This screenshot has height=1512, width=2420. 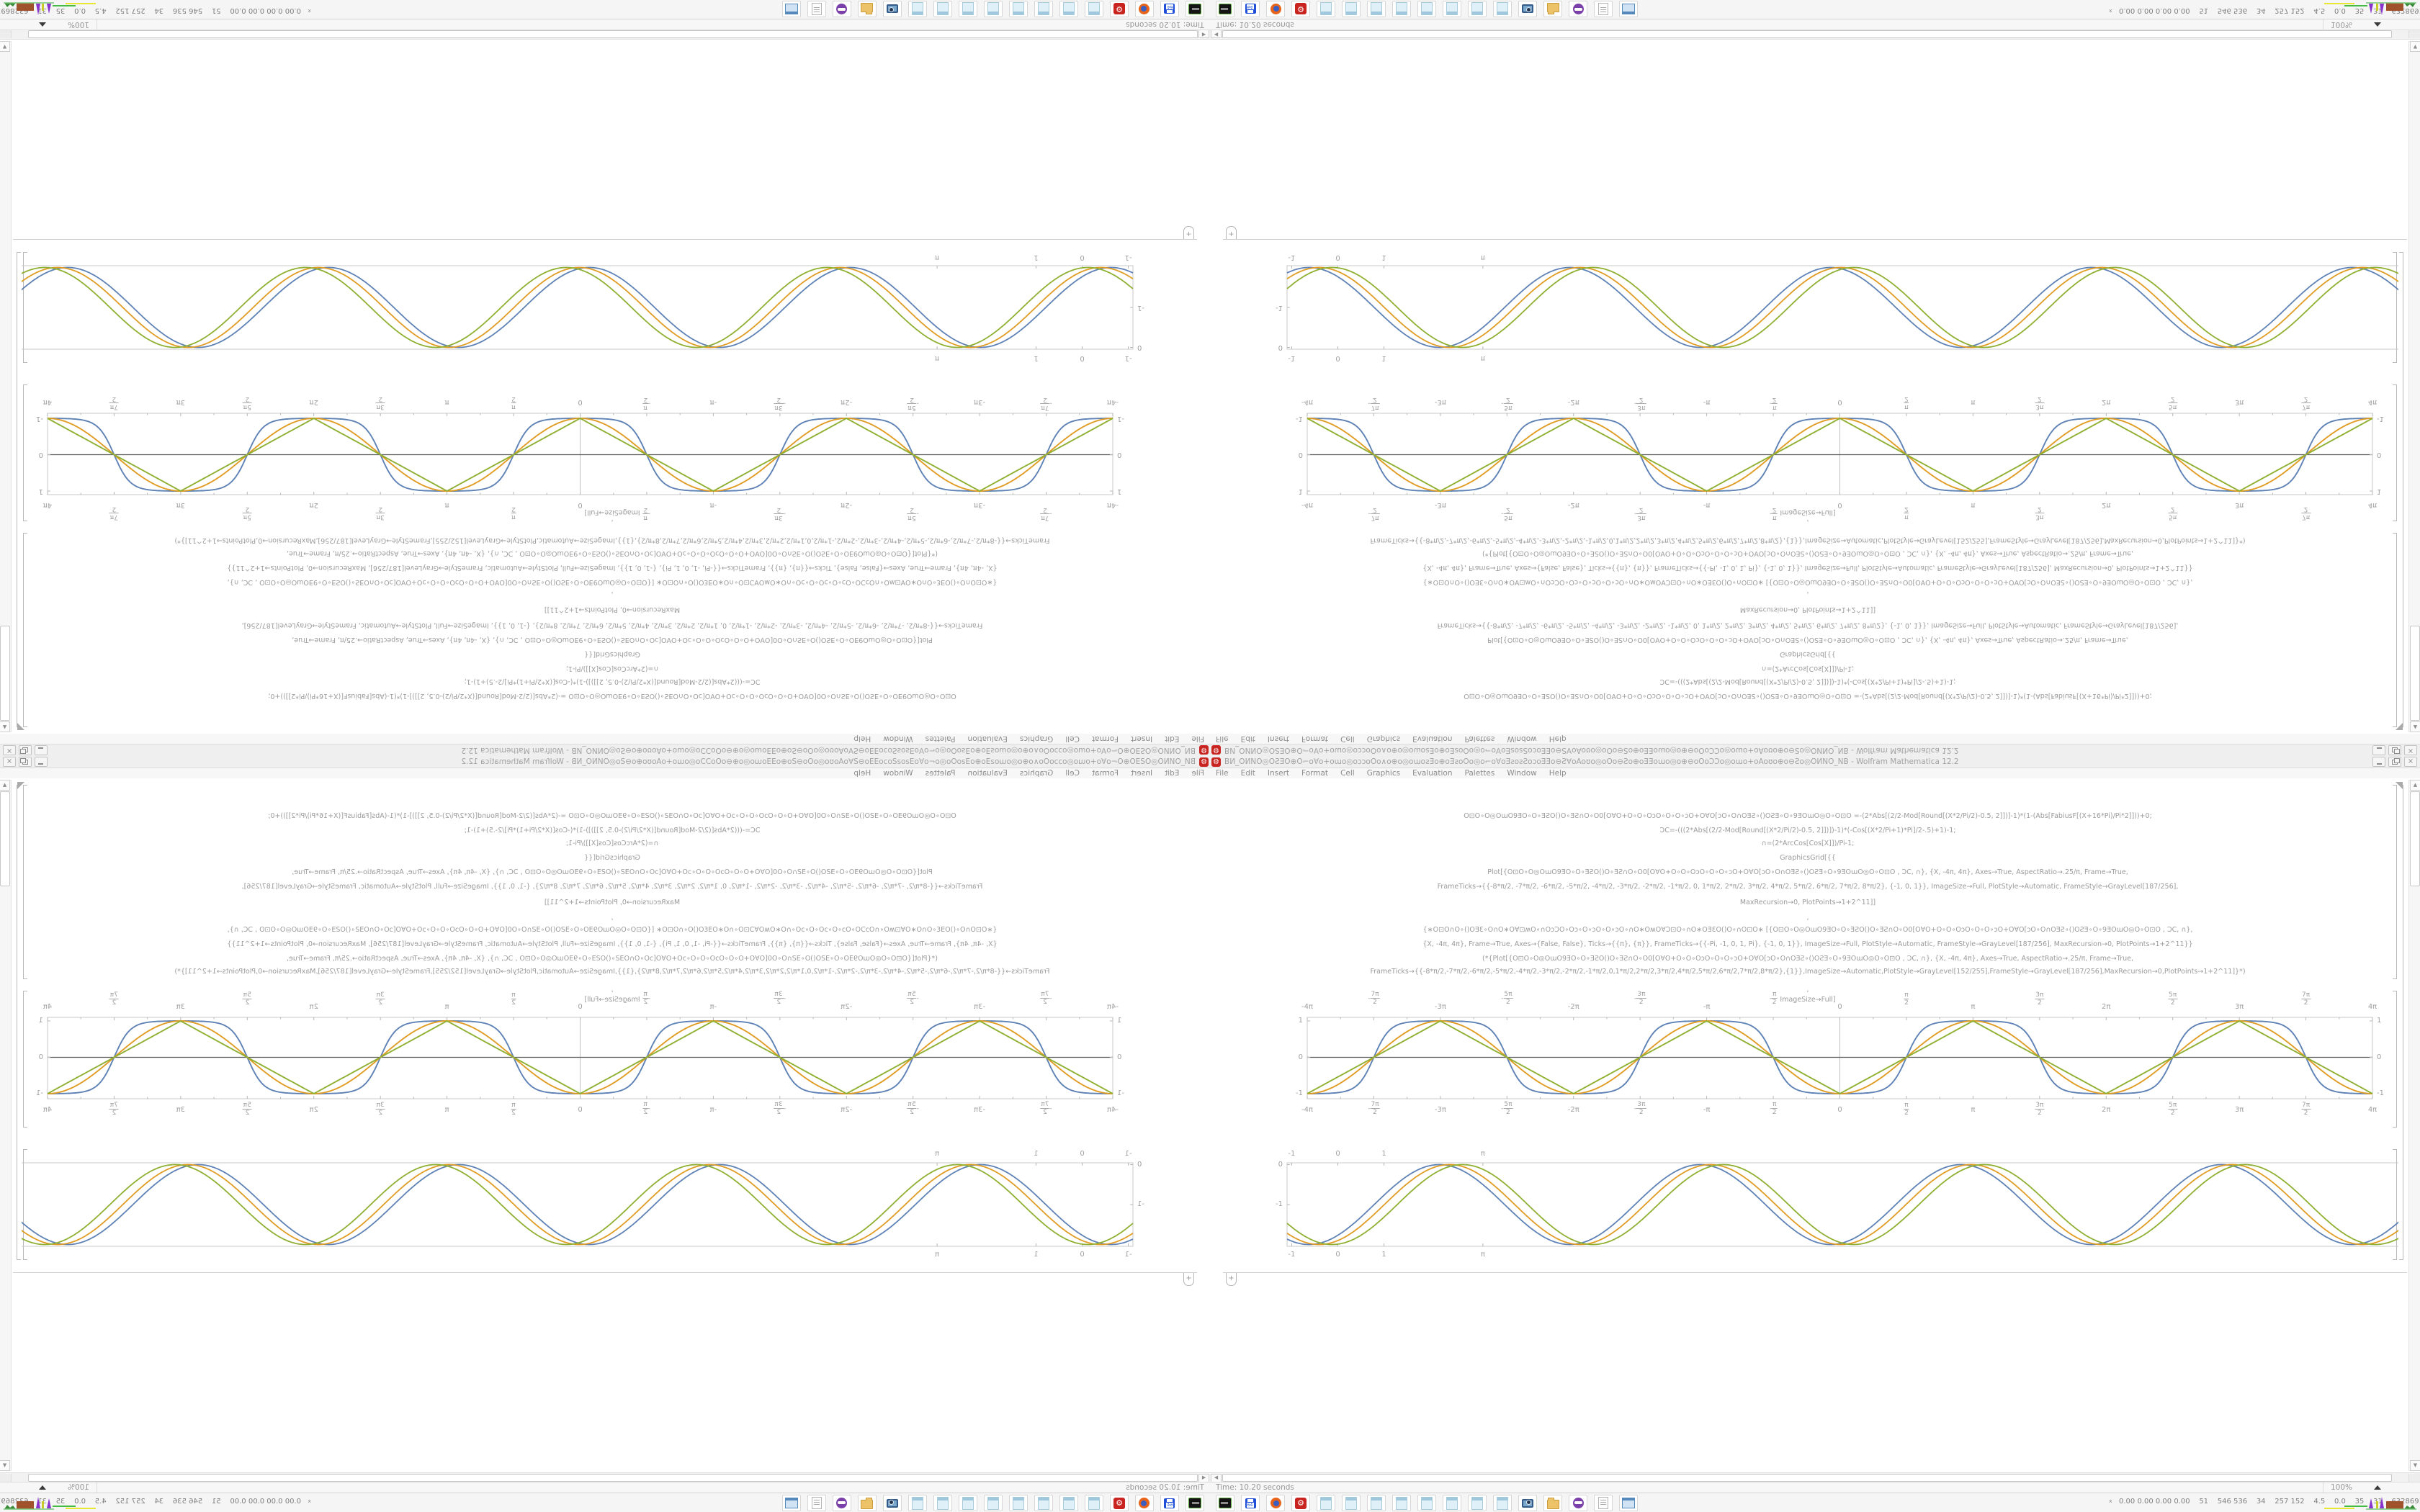 What do you see at coordinates (605, 239) in the screenshot?
I see `cell-insertion-line` at bounding box center [605, 239].